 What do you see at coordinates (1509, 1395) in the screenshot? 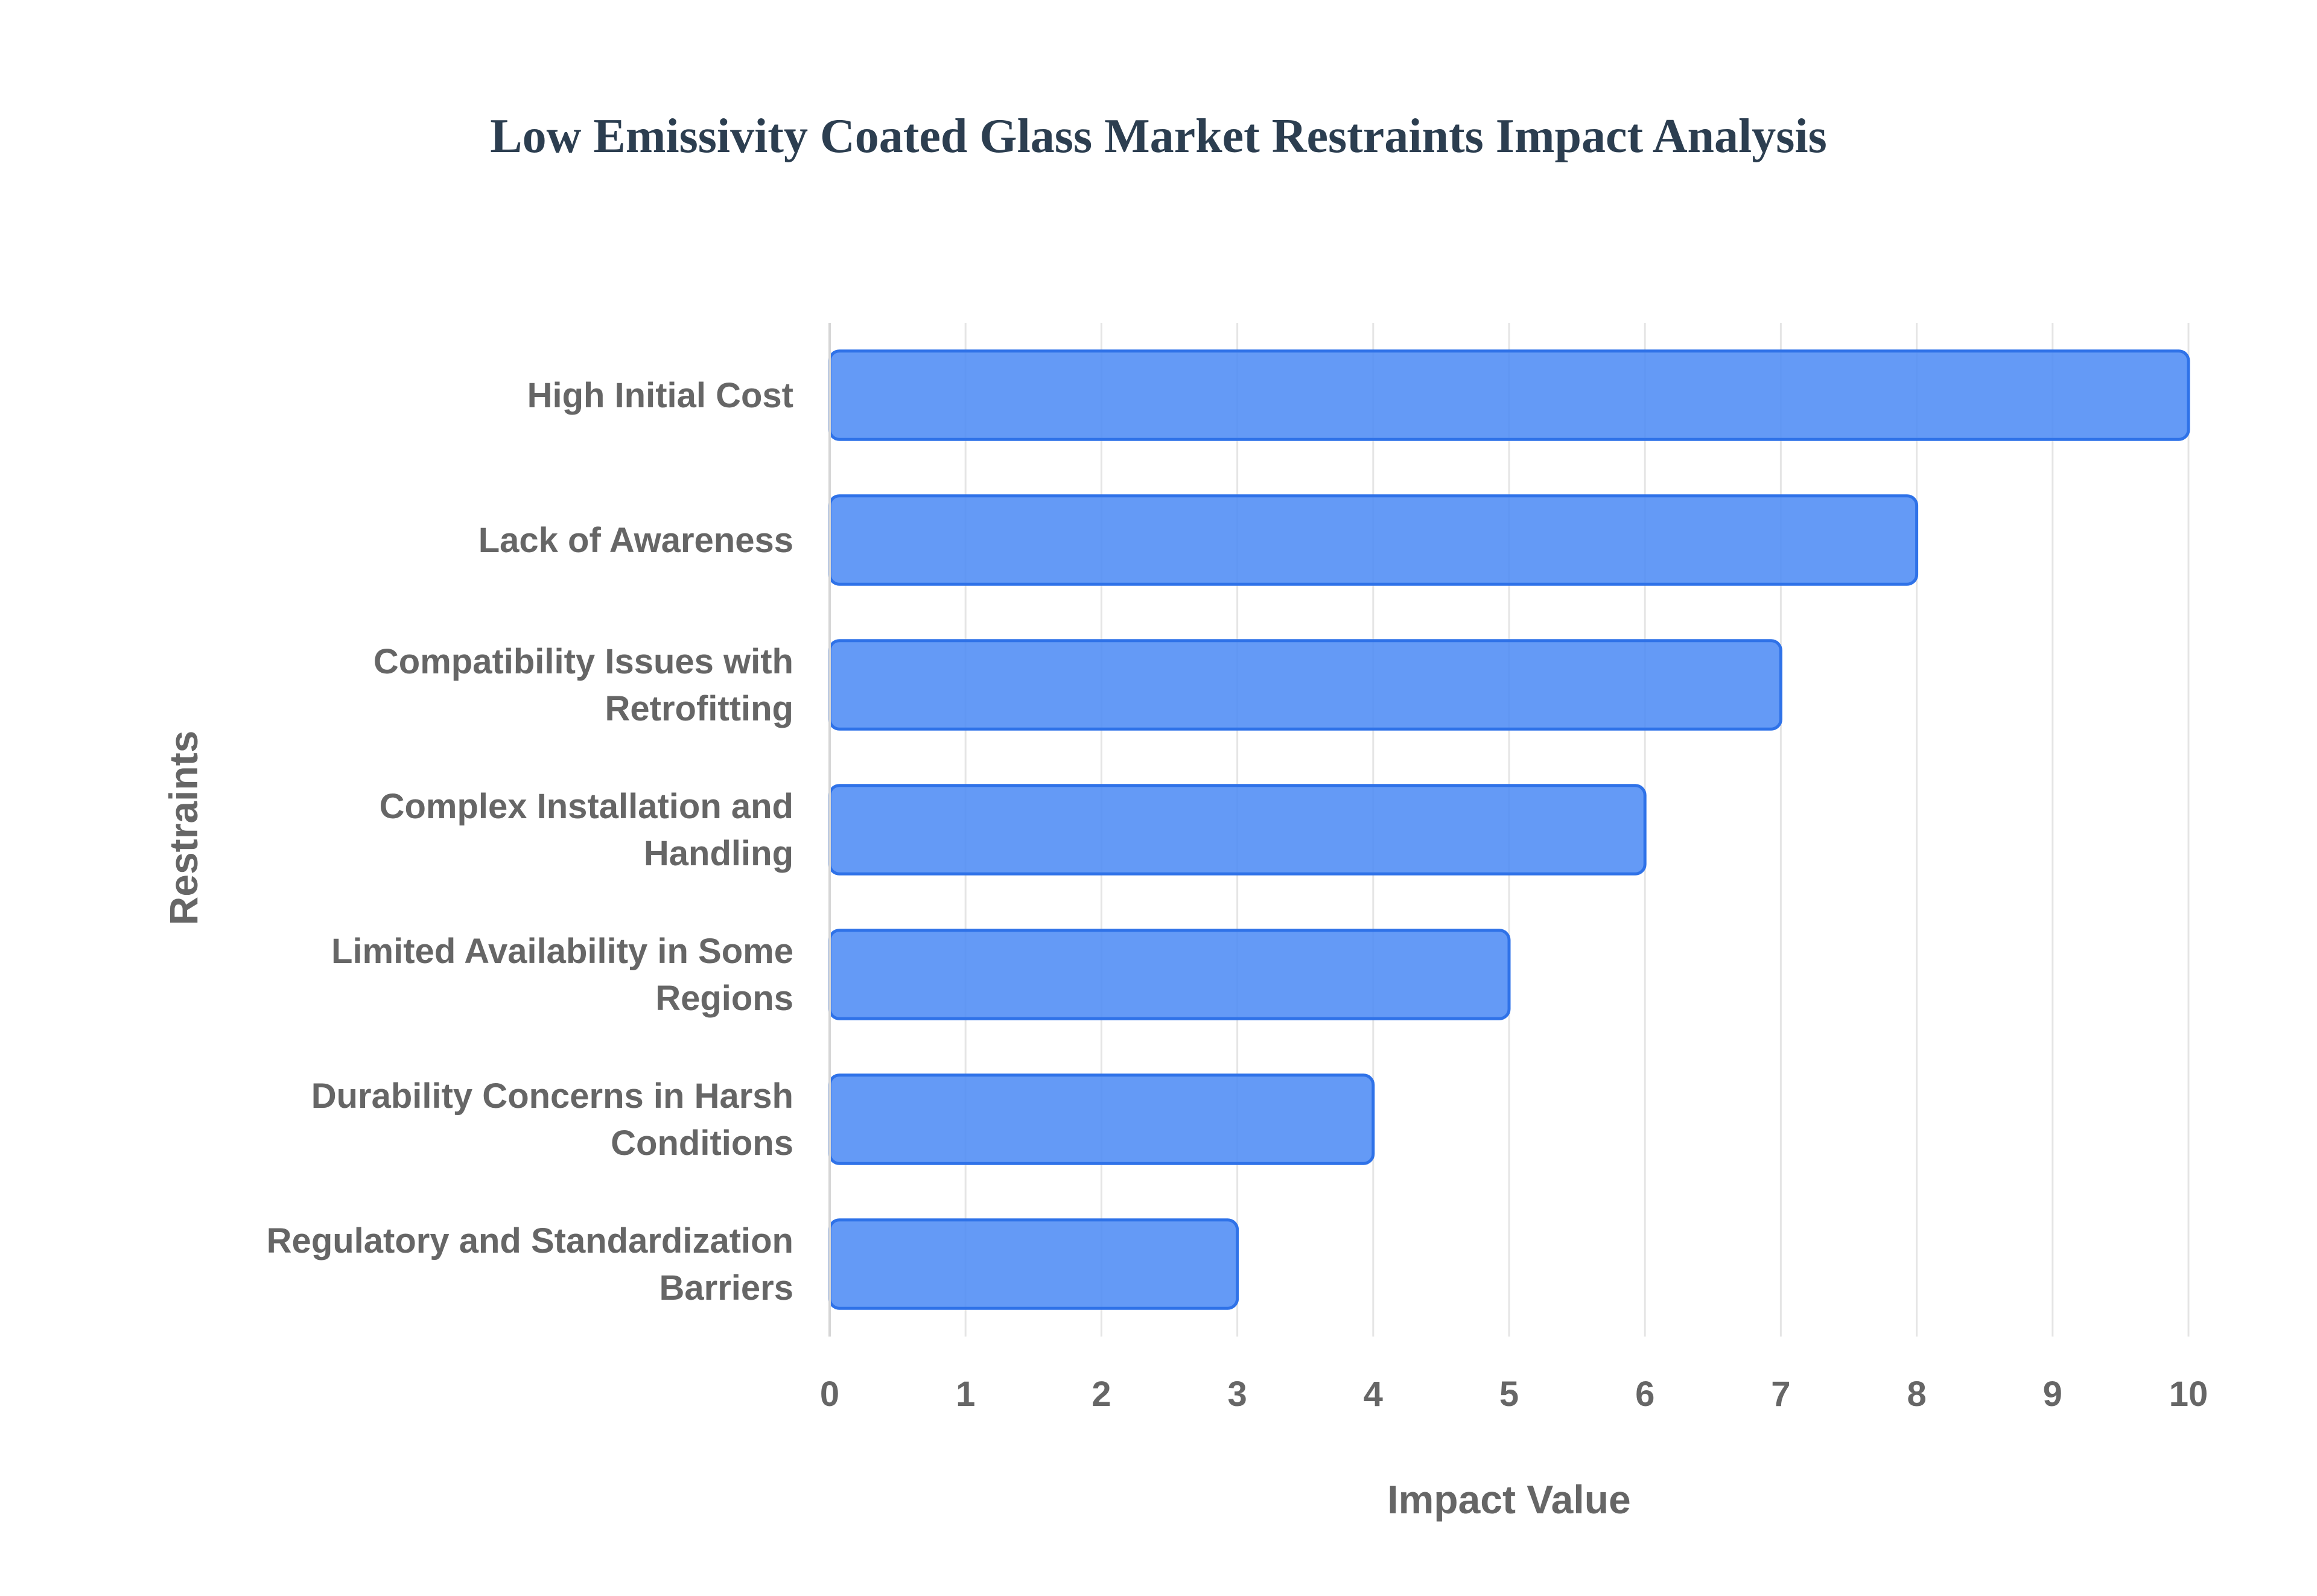
I see `x-tick-label: 5` at bounding box center [1509, 1395].